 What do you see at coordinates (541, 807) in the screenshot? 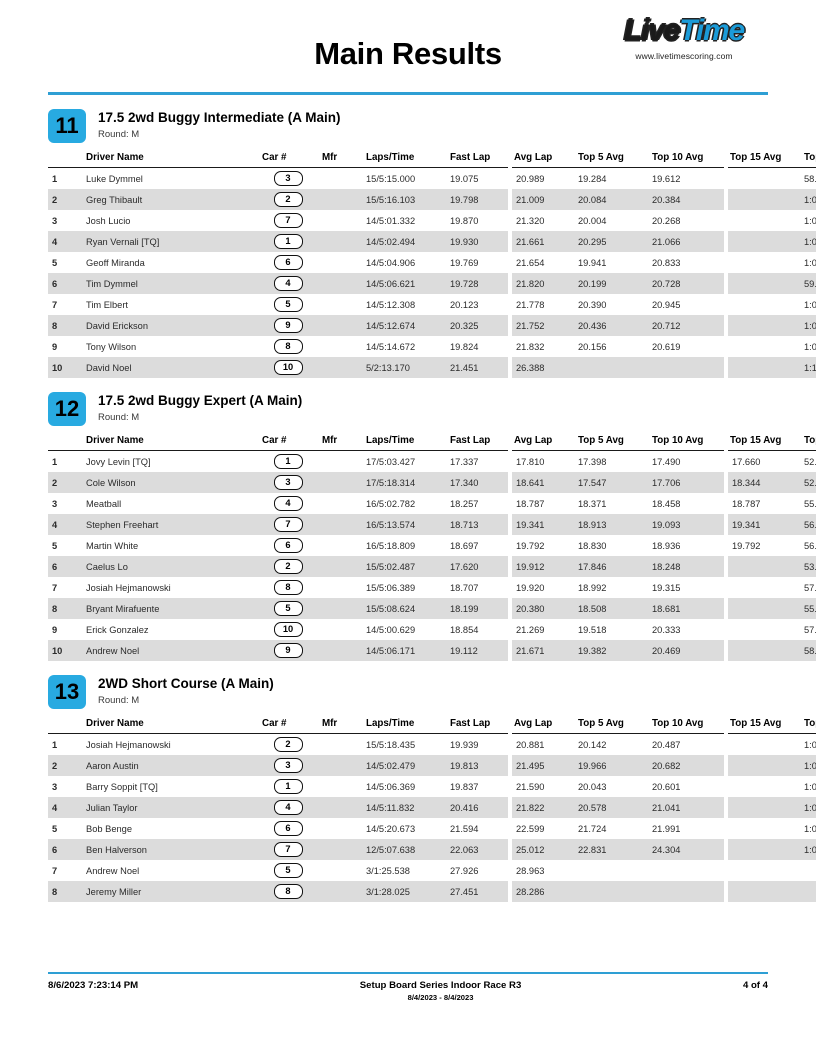
I see `cell-avg: 21.822` at bounding box center [541, 807].